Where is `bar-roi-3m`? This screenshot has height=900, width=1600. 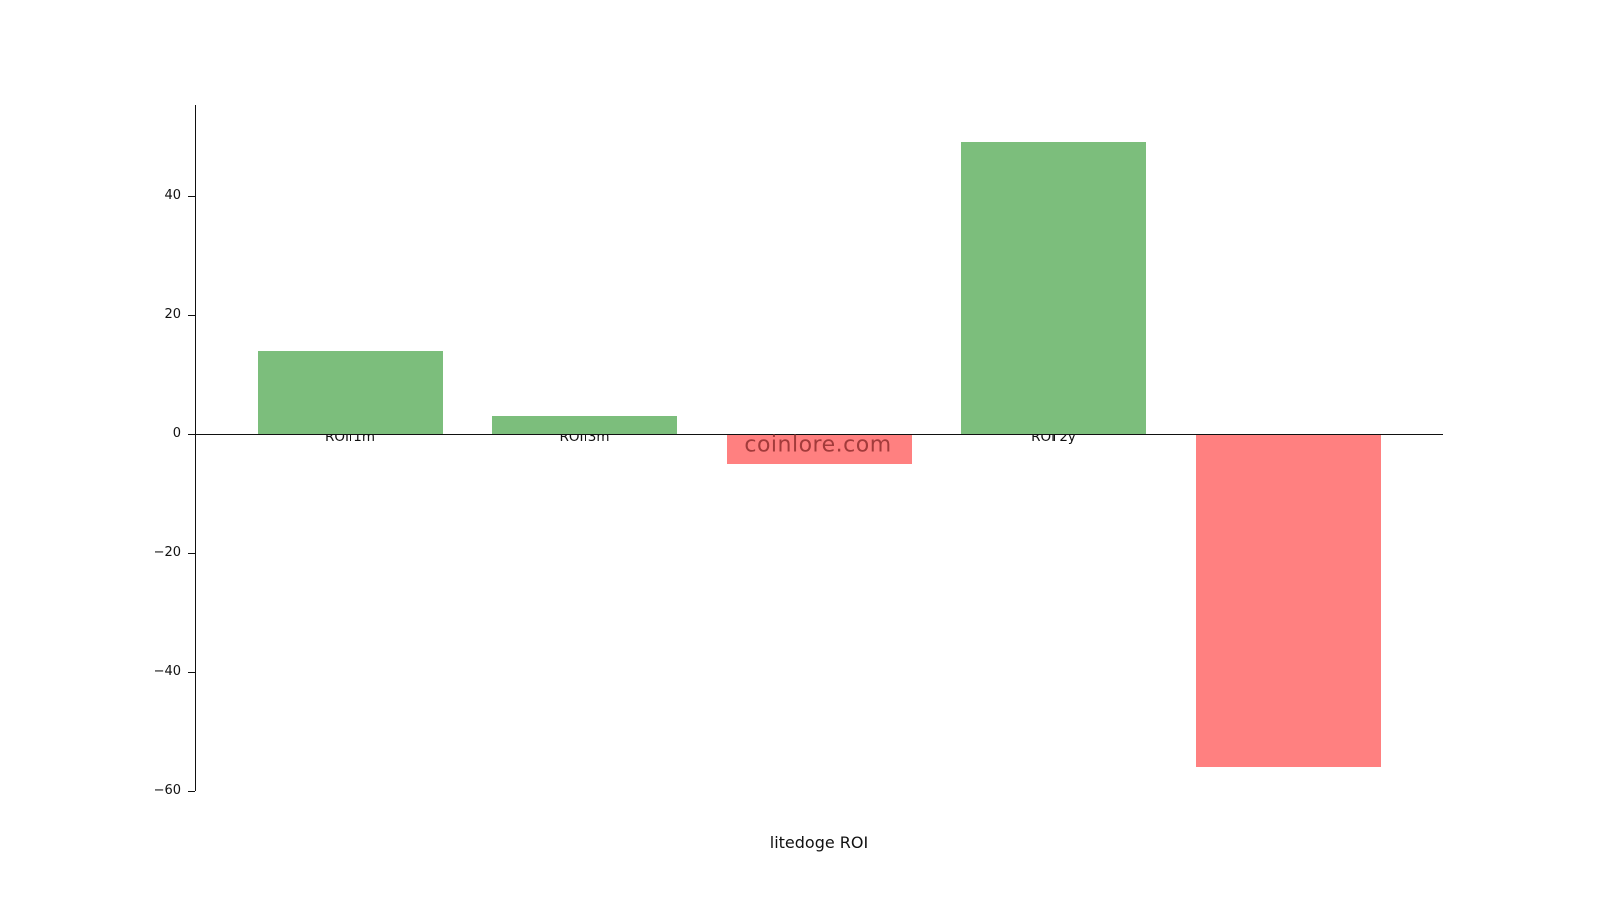 bar-roi-3m is located at coordinates (584, 425).